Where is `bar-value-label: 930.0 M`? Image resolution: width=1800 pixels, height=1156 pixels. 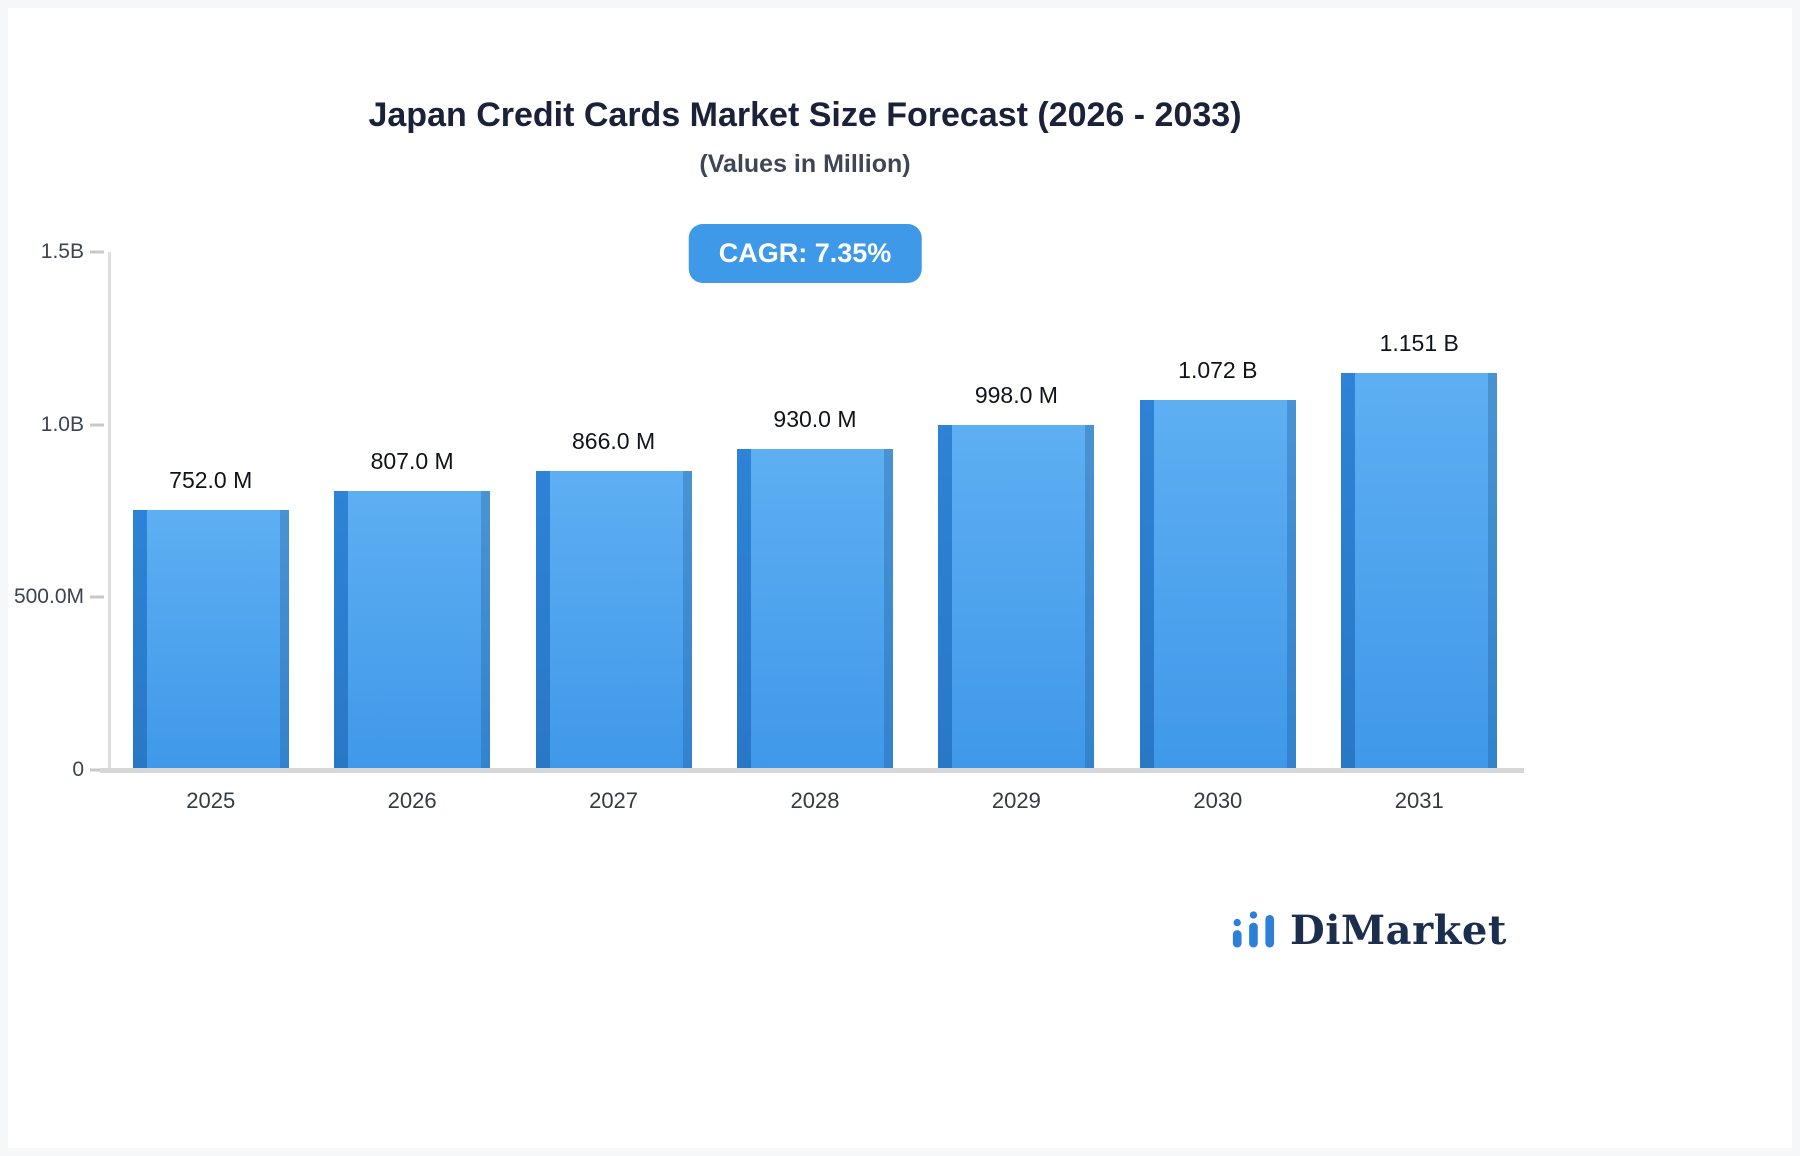
bar-value-label: 930.0 M is located at coordinates (815, 418).